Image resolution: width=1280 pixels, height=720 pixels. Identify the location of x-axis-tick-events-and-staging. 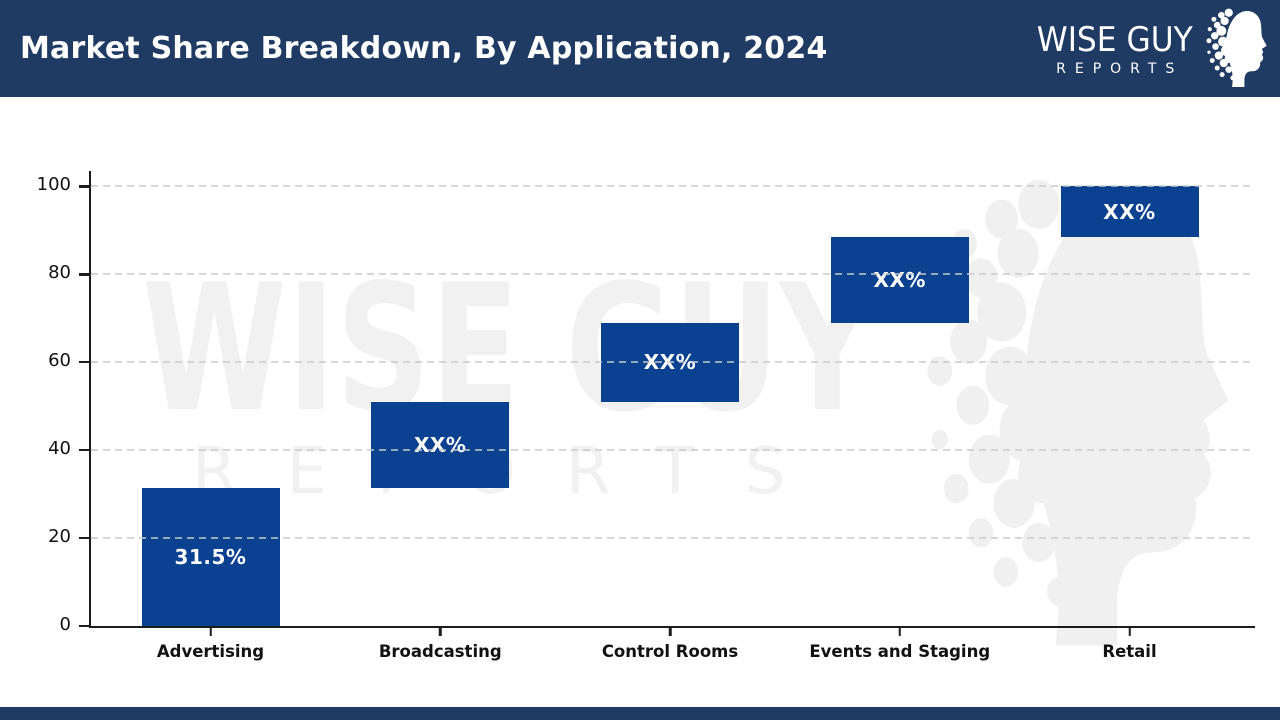
(899, 631).